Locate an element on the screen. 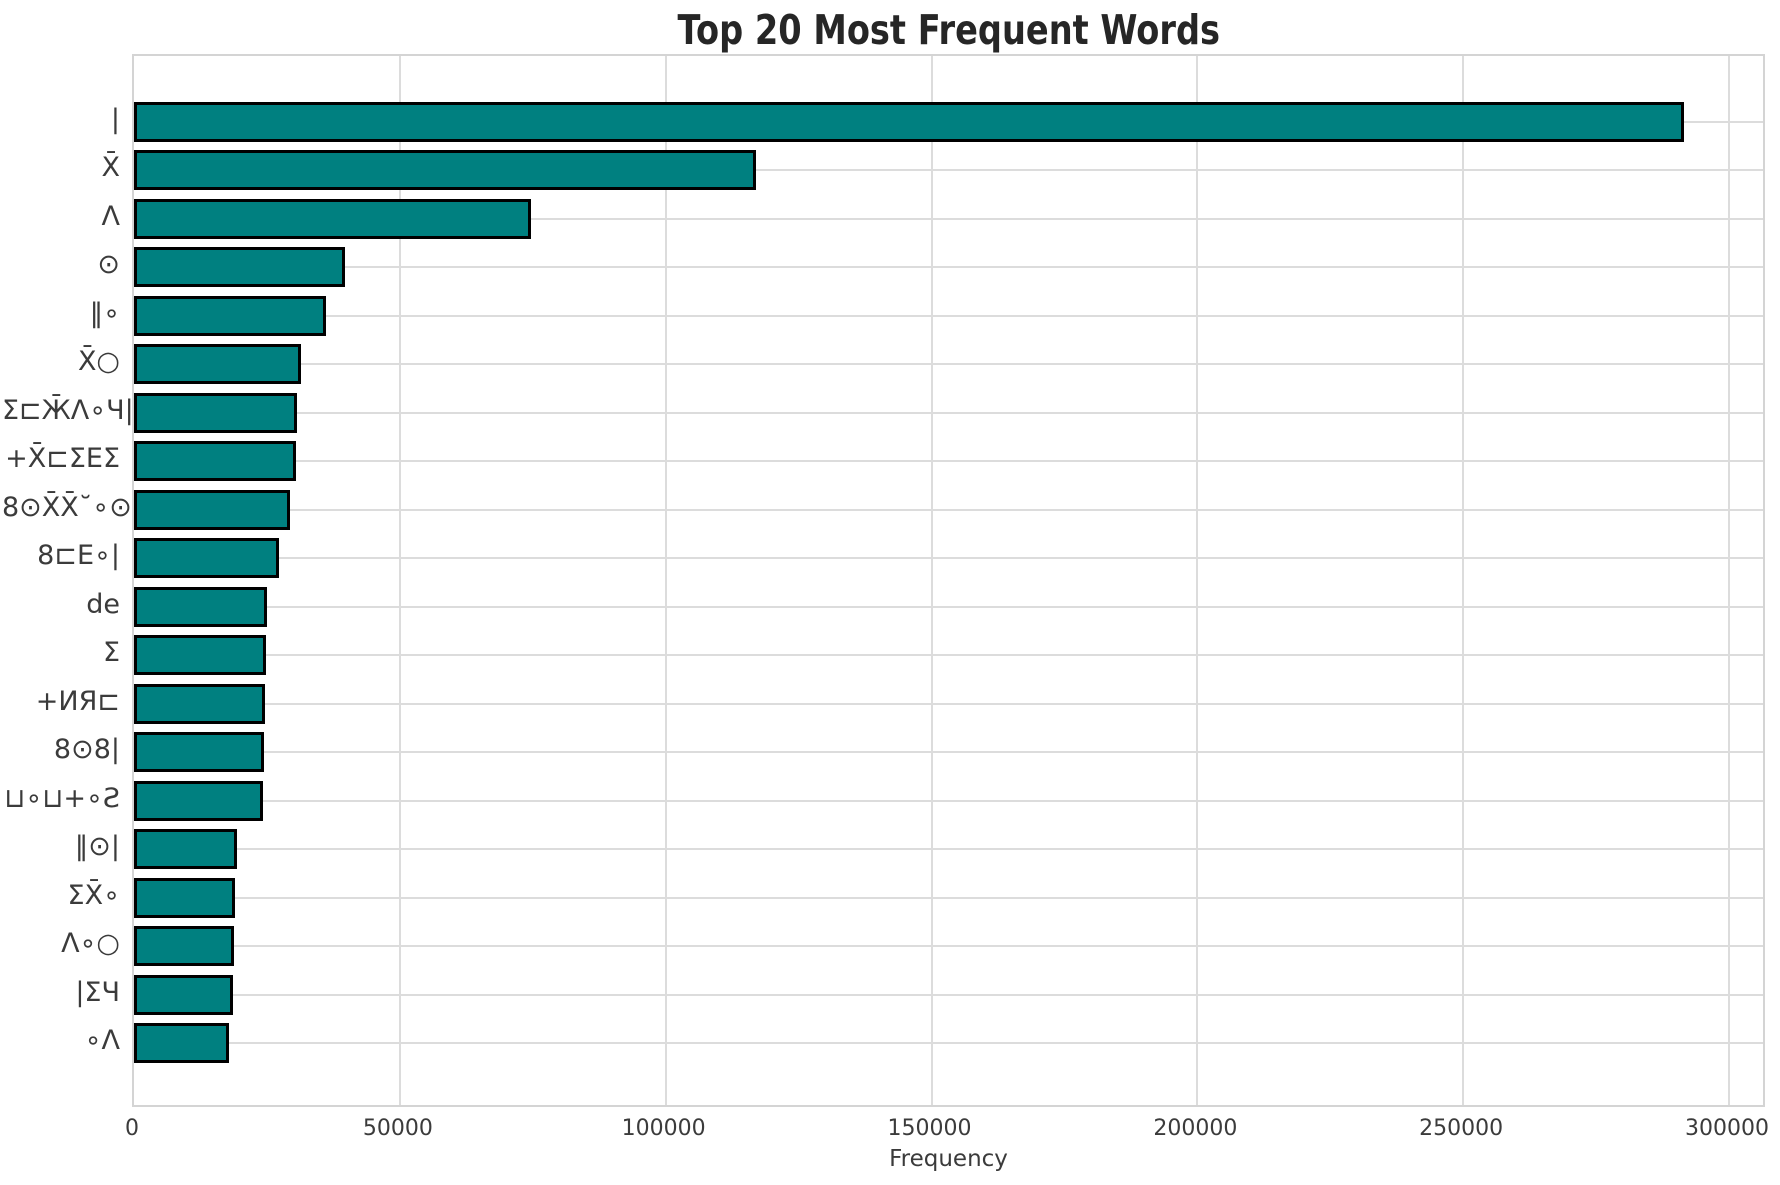 Image resolution: width=1780 pixels, height=1185 pixels. x-tick-label: 100000 is located at coordinates (663, 1128).